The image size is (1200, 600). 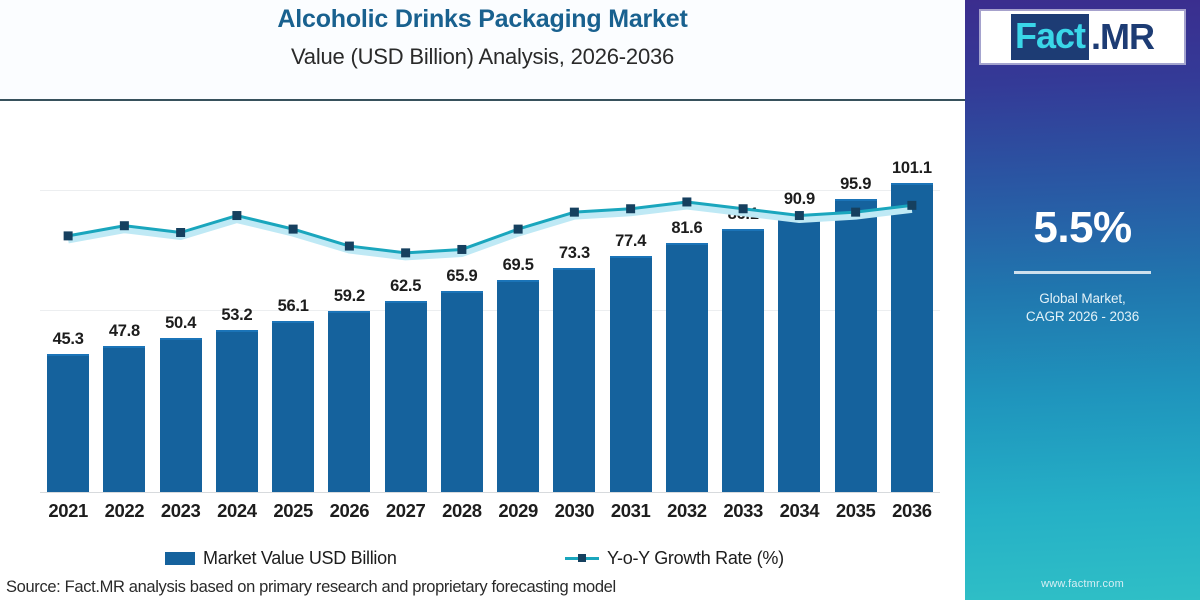 I want to click on legend-label-market-value: Market Value USD Billion, so click(x=300, y=558).